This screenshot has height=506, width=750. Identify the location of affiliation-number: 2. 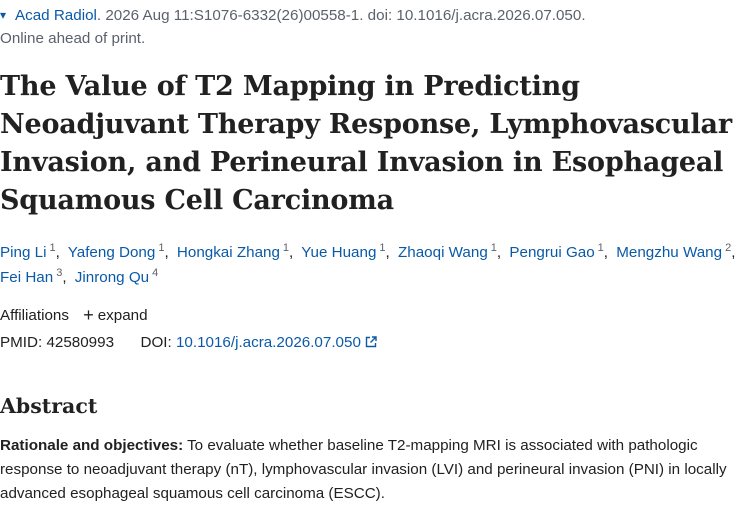
(728, 248).